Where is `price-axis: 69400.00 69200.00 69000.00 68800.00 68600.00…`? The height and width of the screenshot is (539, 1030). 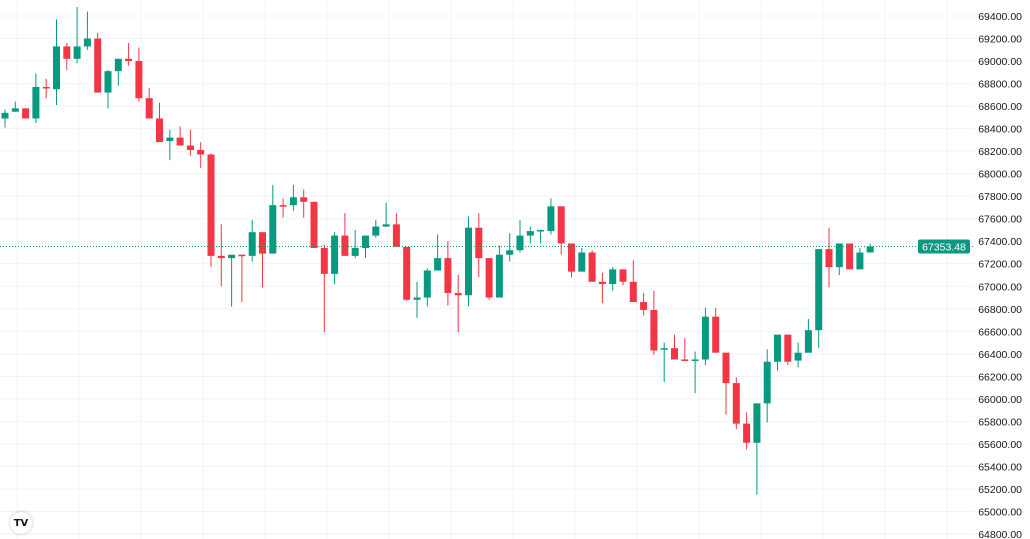 price-axis: 69400.00 69200.00 69000.00 68800.00 68600.00… is located at coordinates (1000, 275).